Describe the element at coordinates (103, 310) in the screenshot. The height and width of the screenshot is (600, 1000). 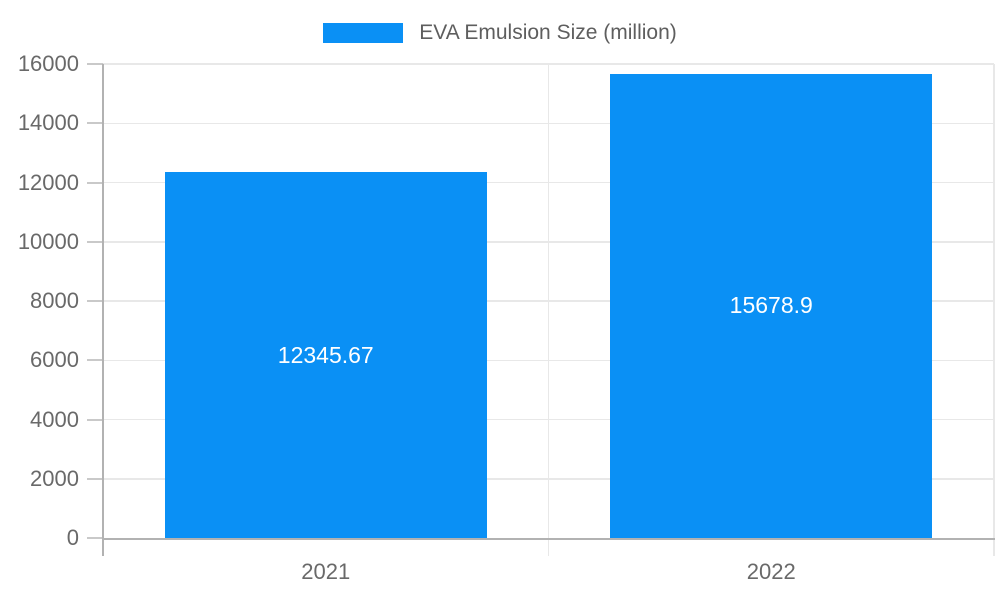
I see `y-axis-line` at that location.